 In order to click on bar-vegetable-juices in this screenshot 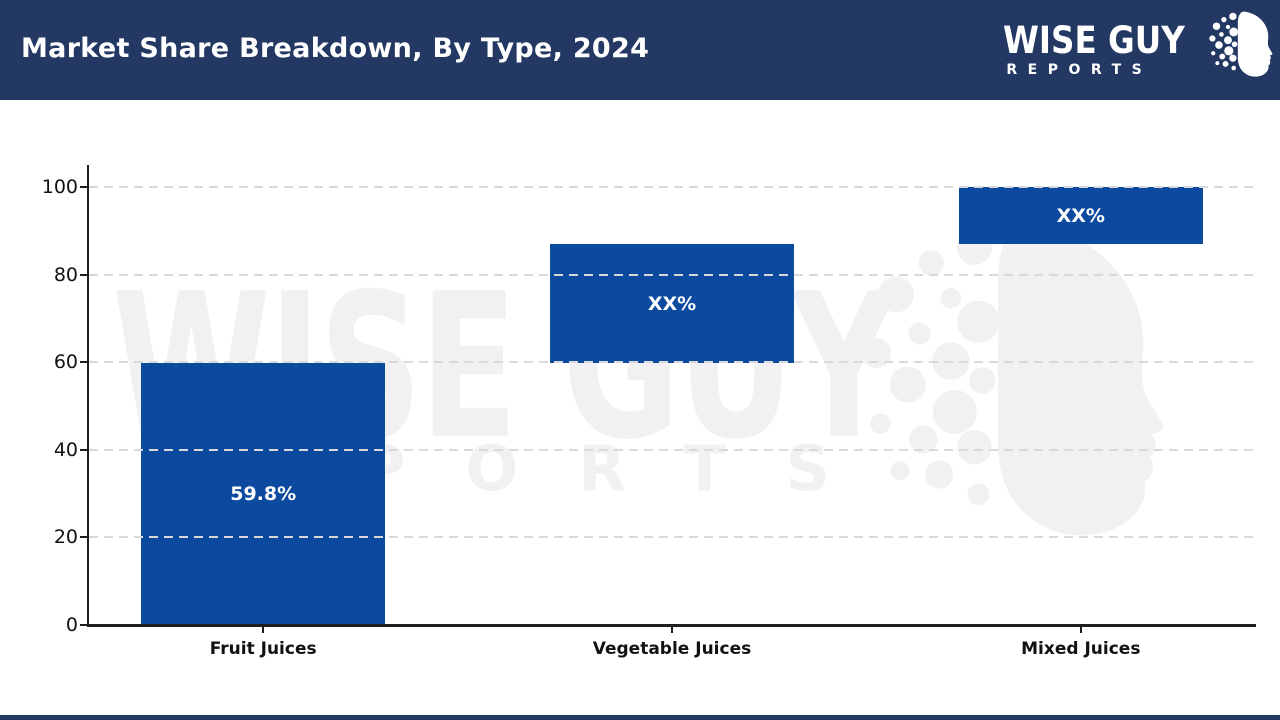, I will do `click(672, 304)`.